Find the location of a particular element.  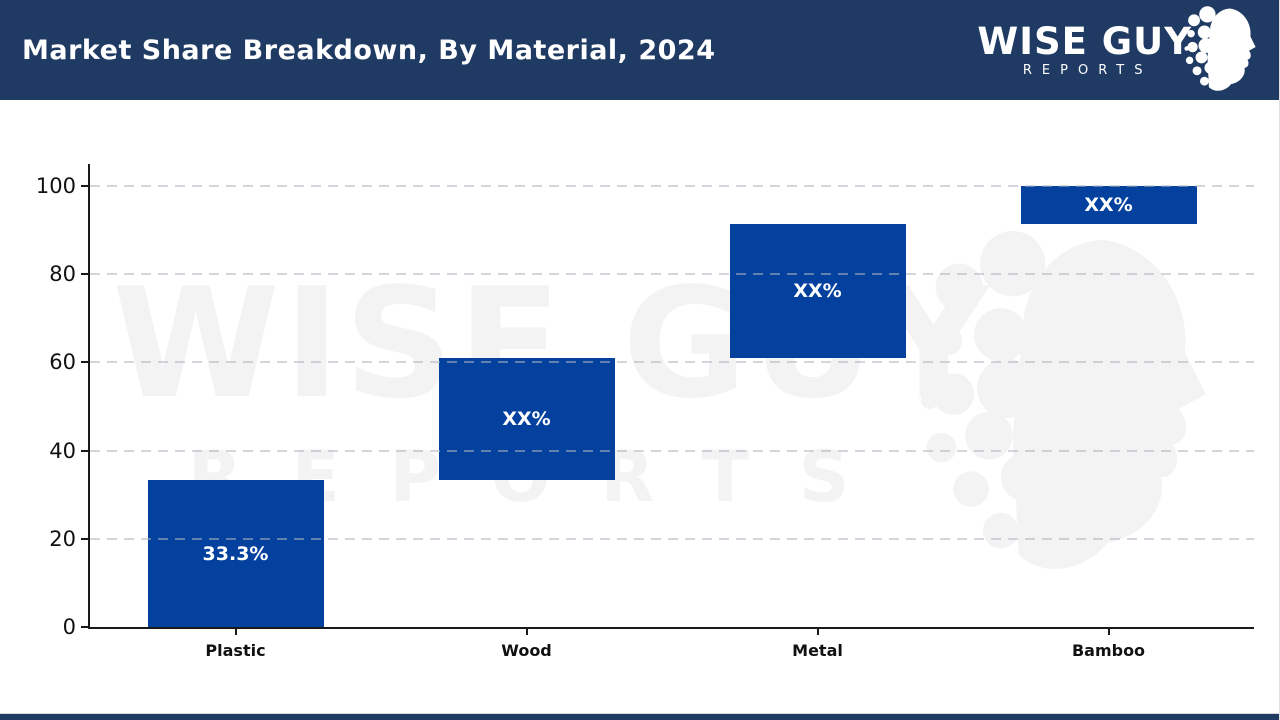

x-label-bamboo: Bamboo is located at coordinates (1108, 650).